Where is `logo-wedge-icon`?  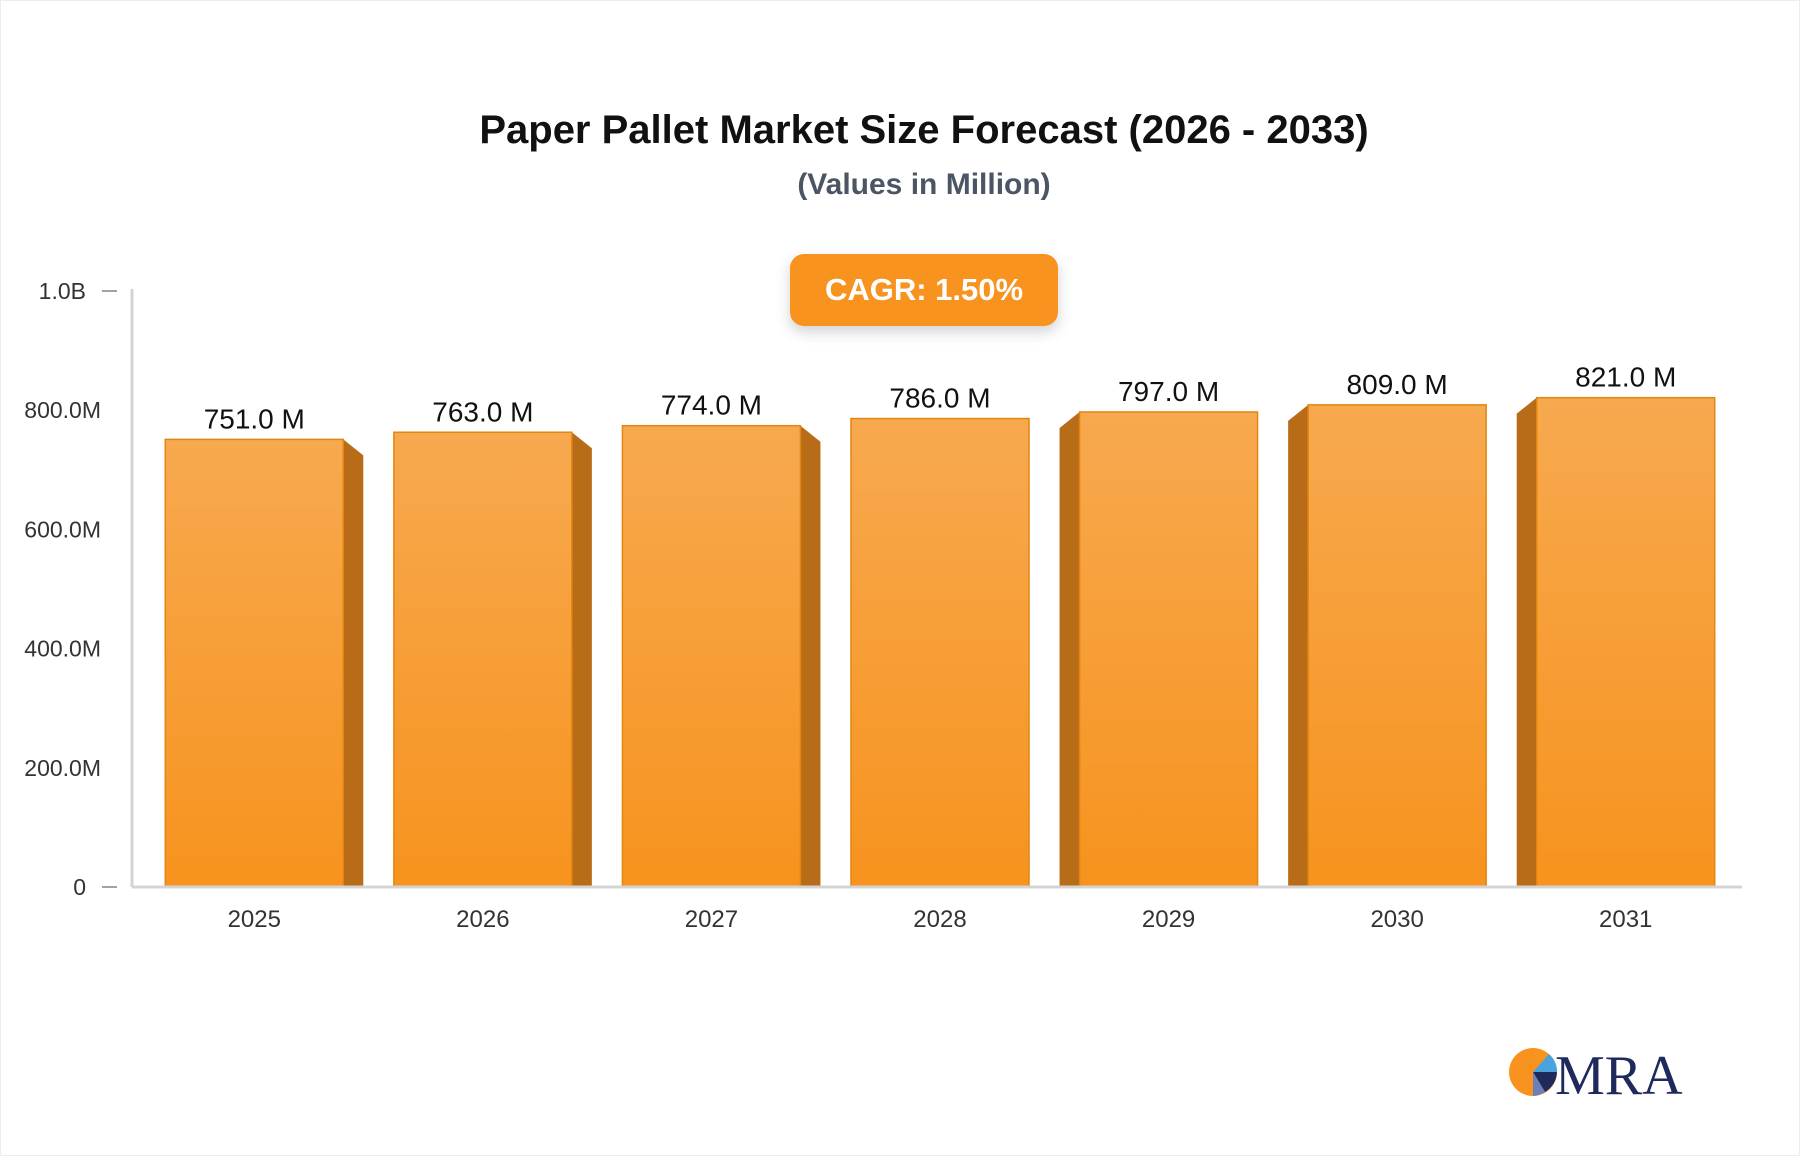 logo-wedge-icon is located at coordinates (1545, 1082).